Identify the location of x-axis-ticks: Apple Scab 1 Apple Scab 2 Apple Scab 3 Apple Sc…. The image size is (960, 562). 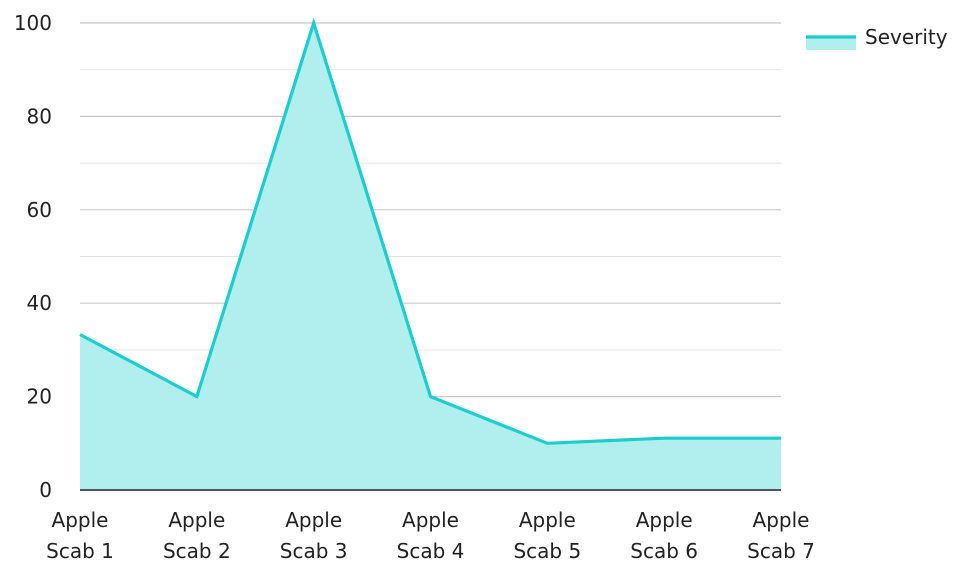
(430, 535).